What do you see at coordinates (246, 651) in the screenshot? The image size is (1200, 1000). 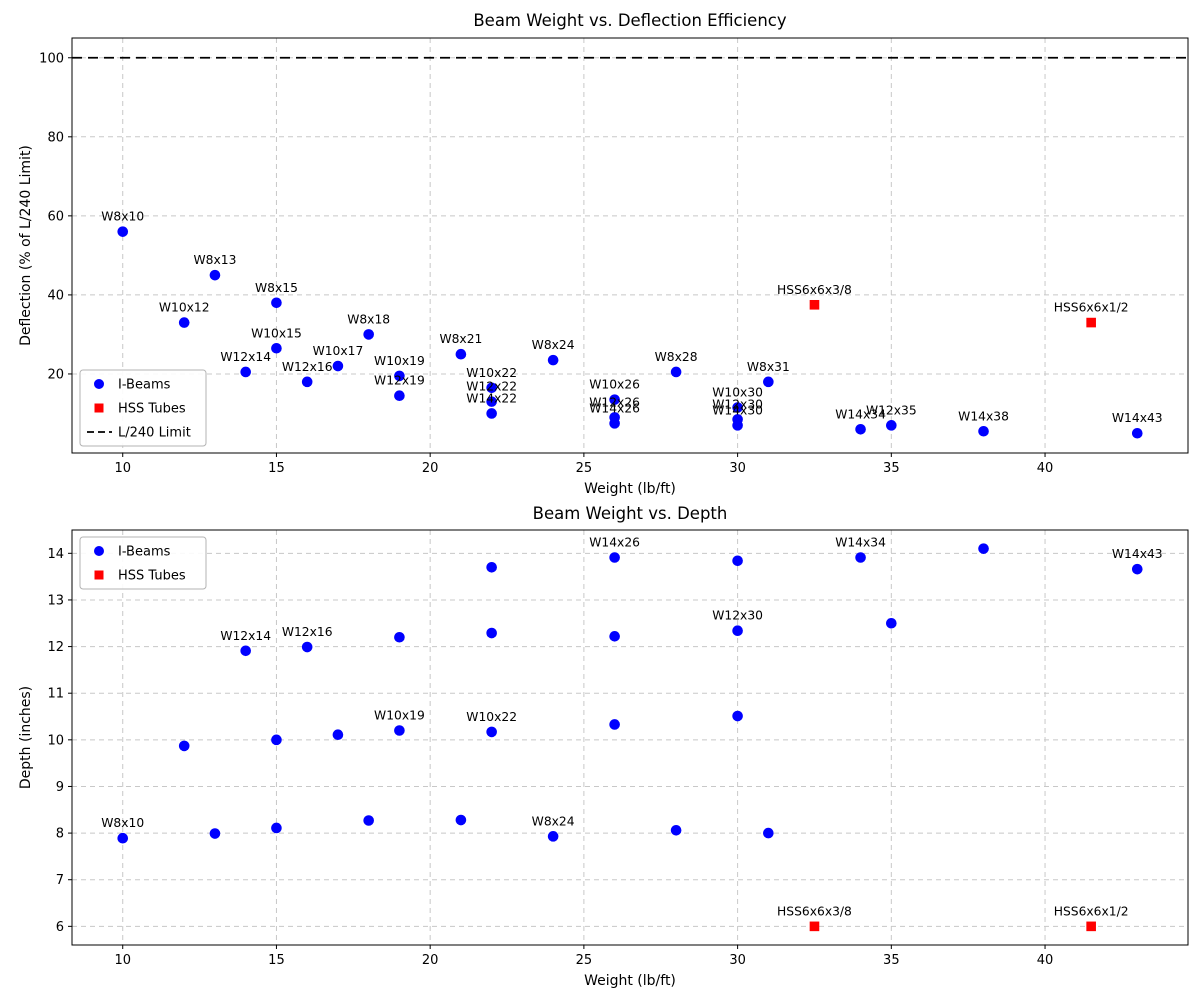 I see `data-point-w12x14` at bounding box center [246, 651].